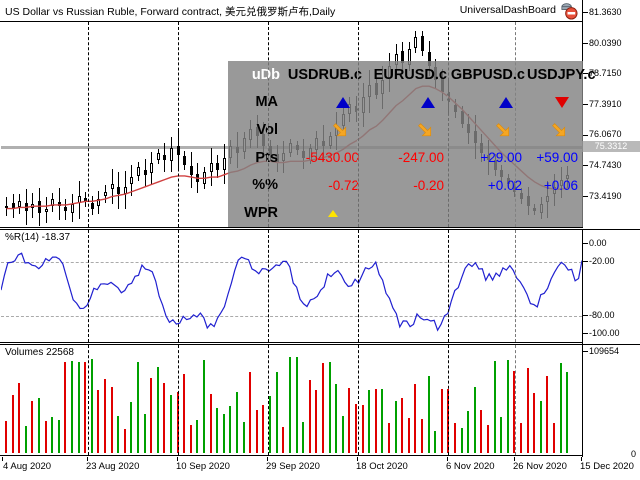 Image resolution: width=640 pixels, height=480 pixels. I want to click on wpr-signal-cell, so click(323, 213).